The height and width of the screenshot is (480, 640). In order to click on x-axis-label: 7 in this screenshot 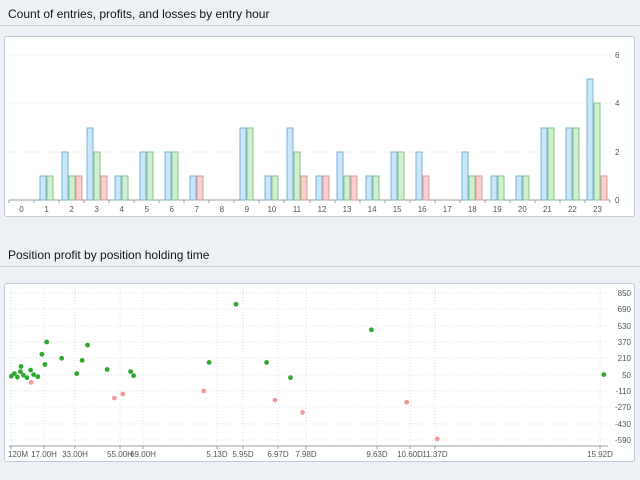, I will do `click(197, 209)`.